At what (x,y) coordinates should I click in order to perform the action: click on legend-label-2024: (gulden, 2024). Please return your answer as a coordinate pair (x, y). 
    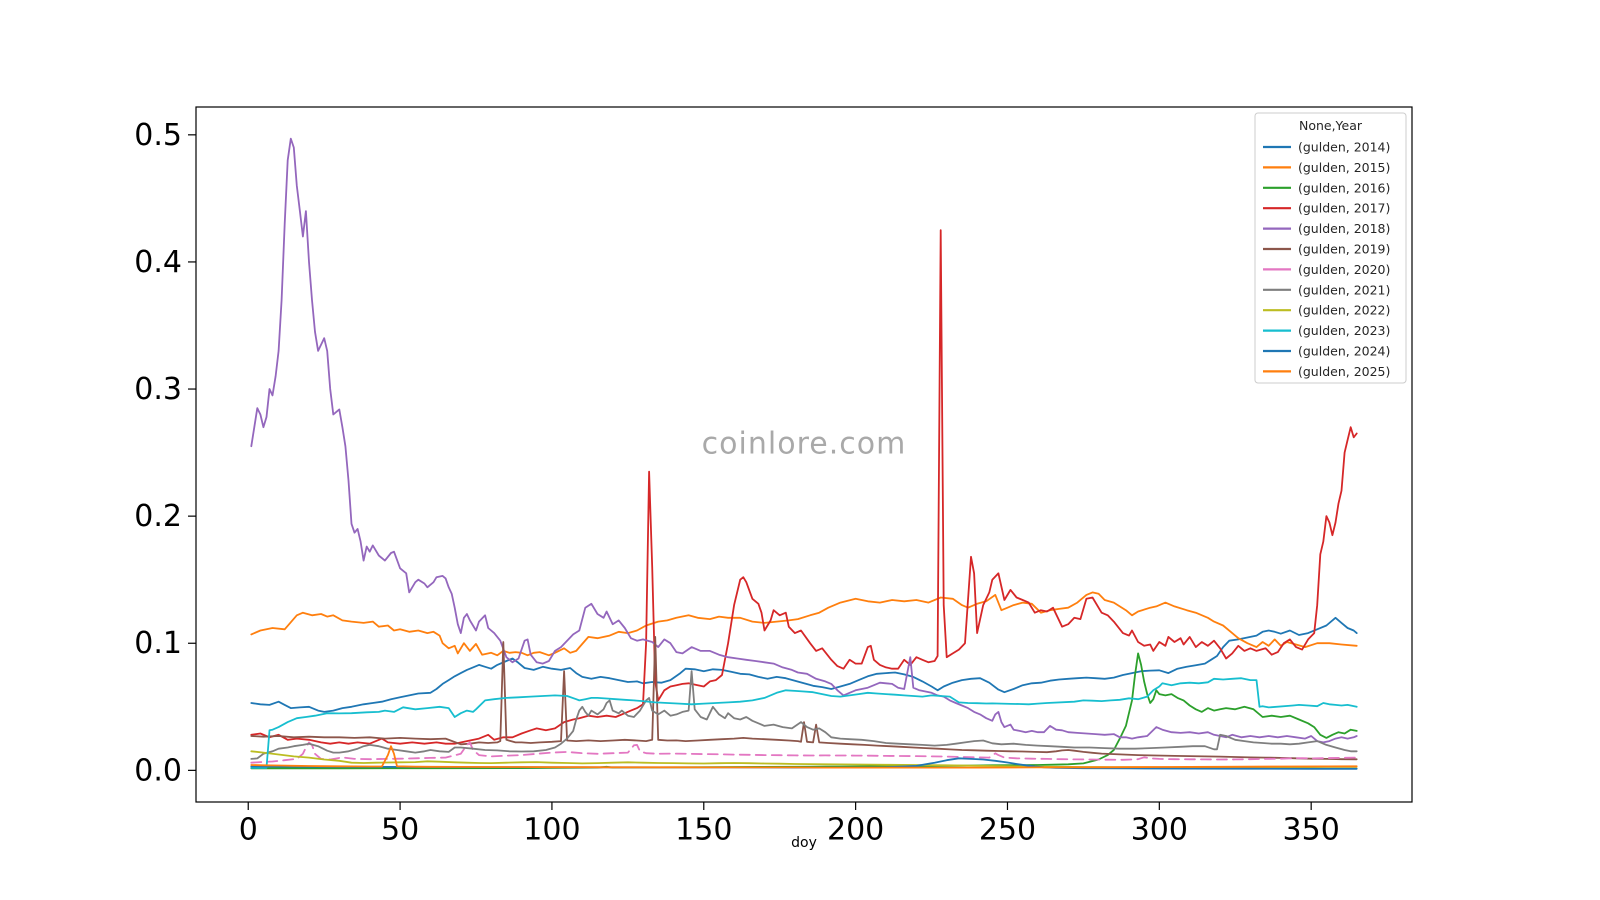
    Looking at the image, I should click on (1344, 351).